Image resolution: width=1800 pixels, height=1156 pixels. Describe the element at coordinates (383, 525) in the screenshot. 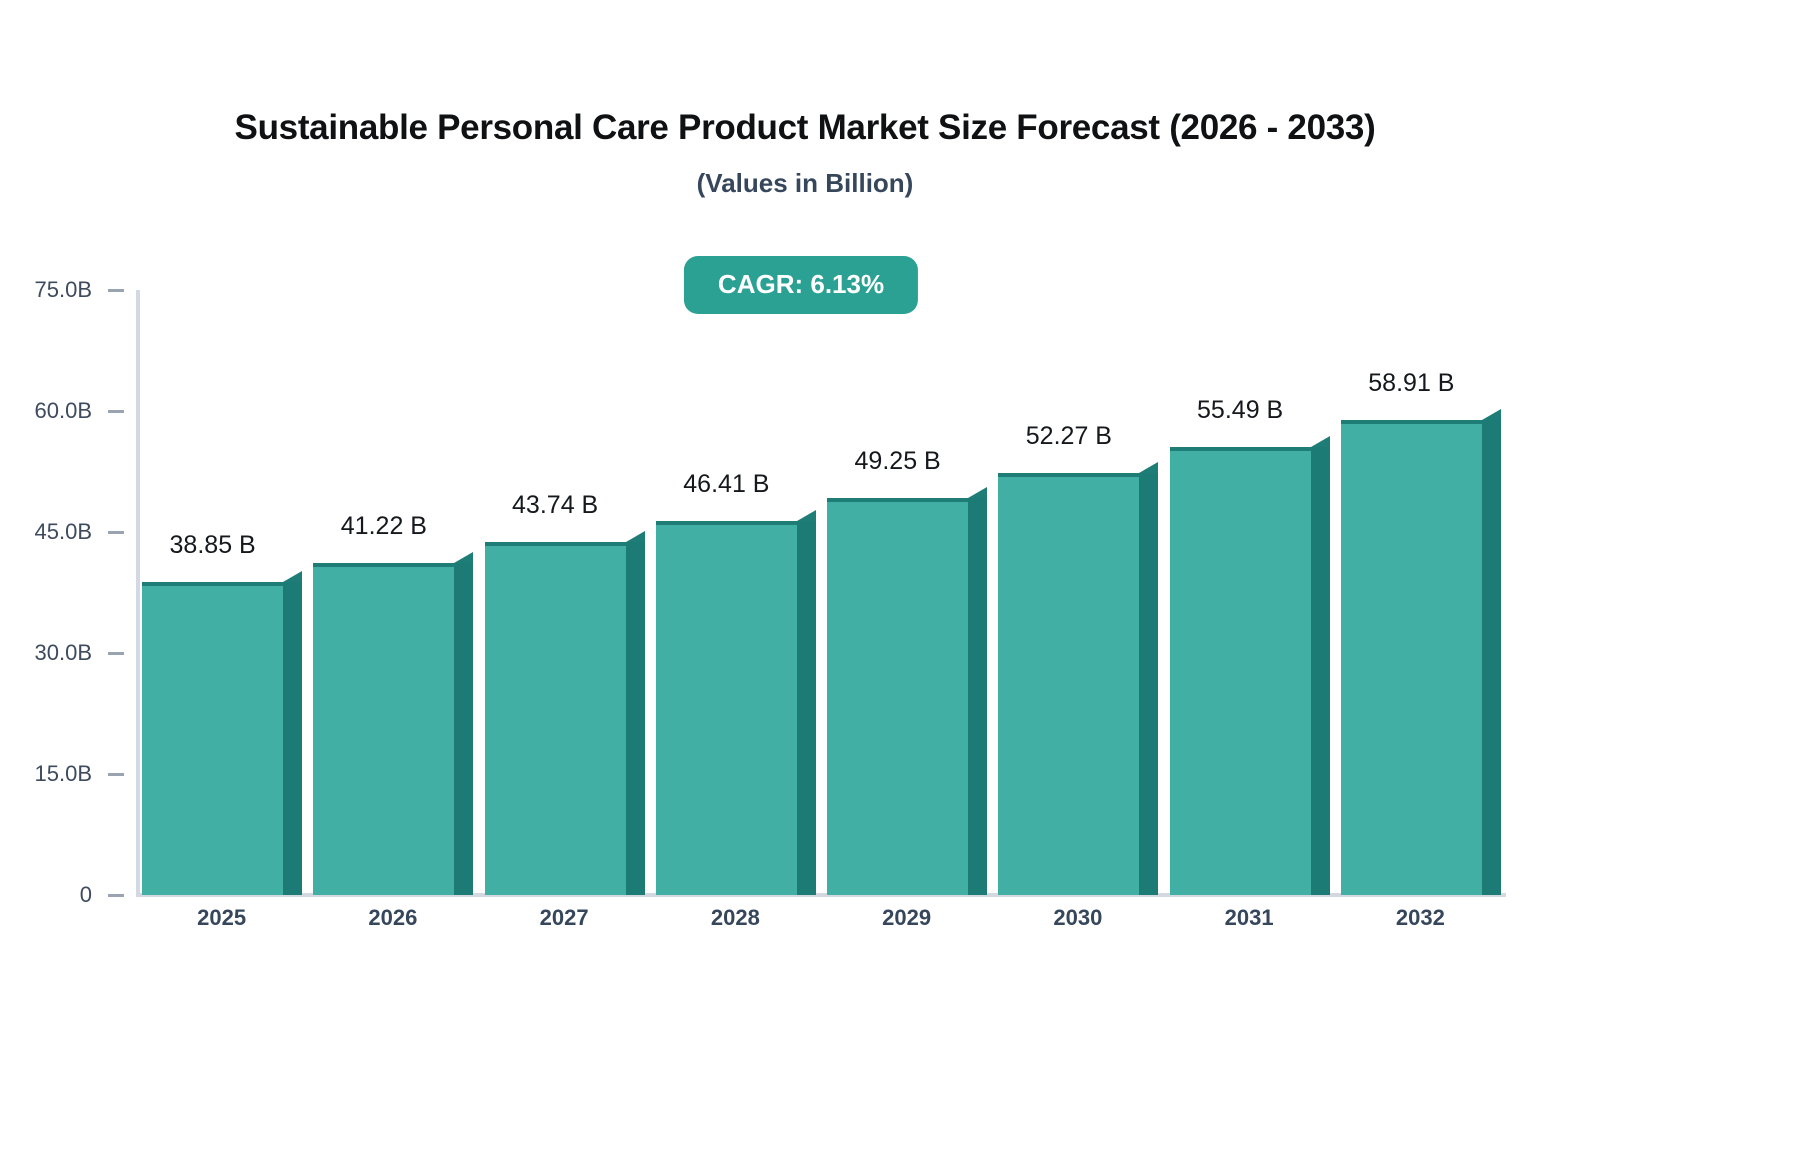

I see `bar-value-label: 41.22 B` at that location.